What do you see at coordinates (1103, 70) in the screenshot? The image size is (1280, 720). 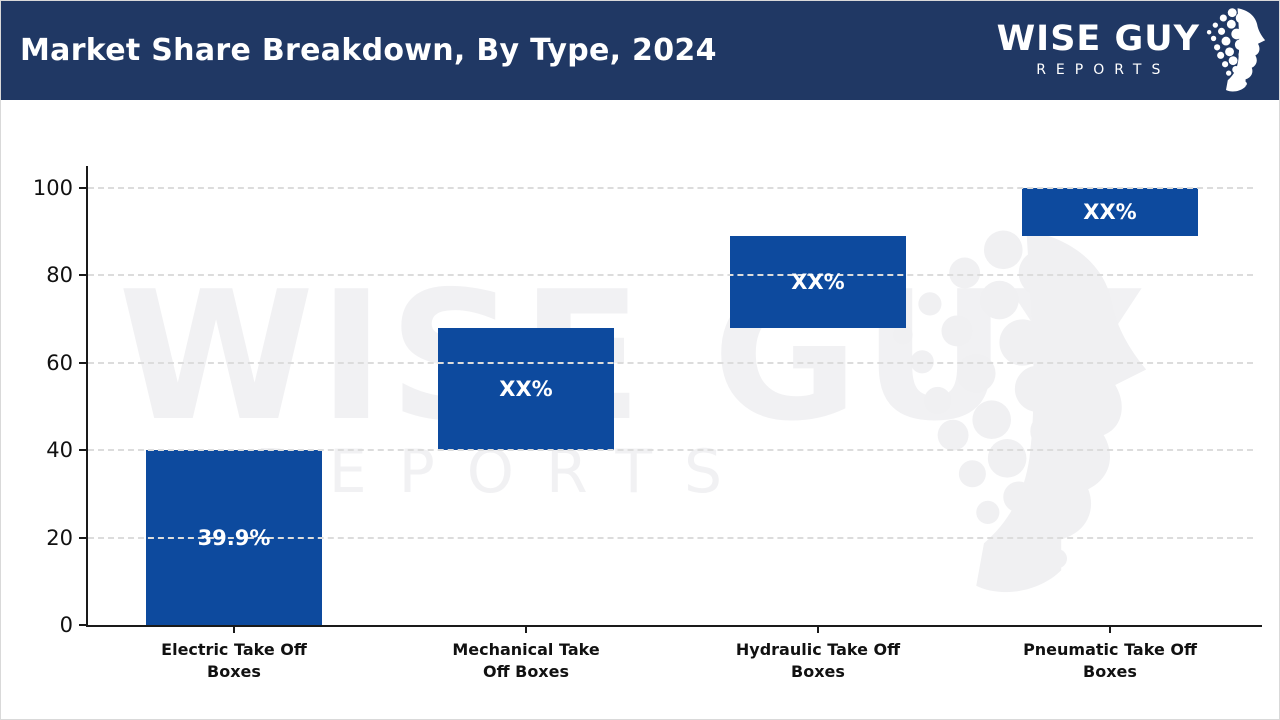 I see `logo-subtitle: REPORTS` at bounding box center [1103, 70].